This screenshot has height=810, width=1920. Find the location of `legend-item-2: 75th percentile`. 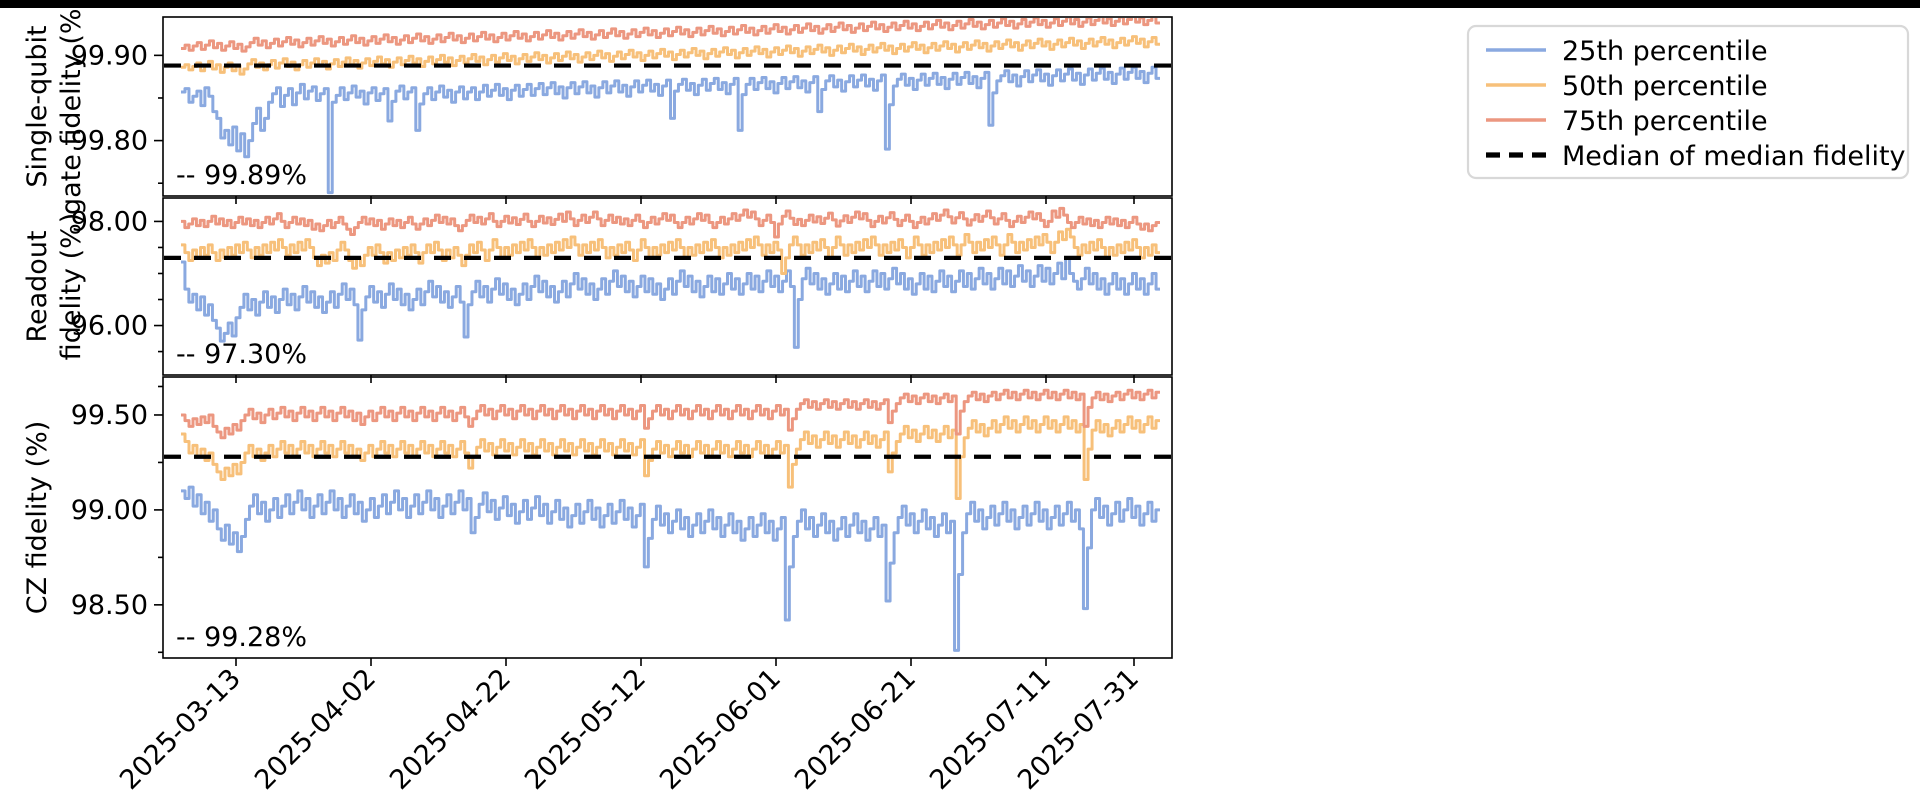

legend-item-2: 75th percentile is located at coordinates (1627, 121).